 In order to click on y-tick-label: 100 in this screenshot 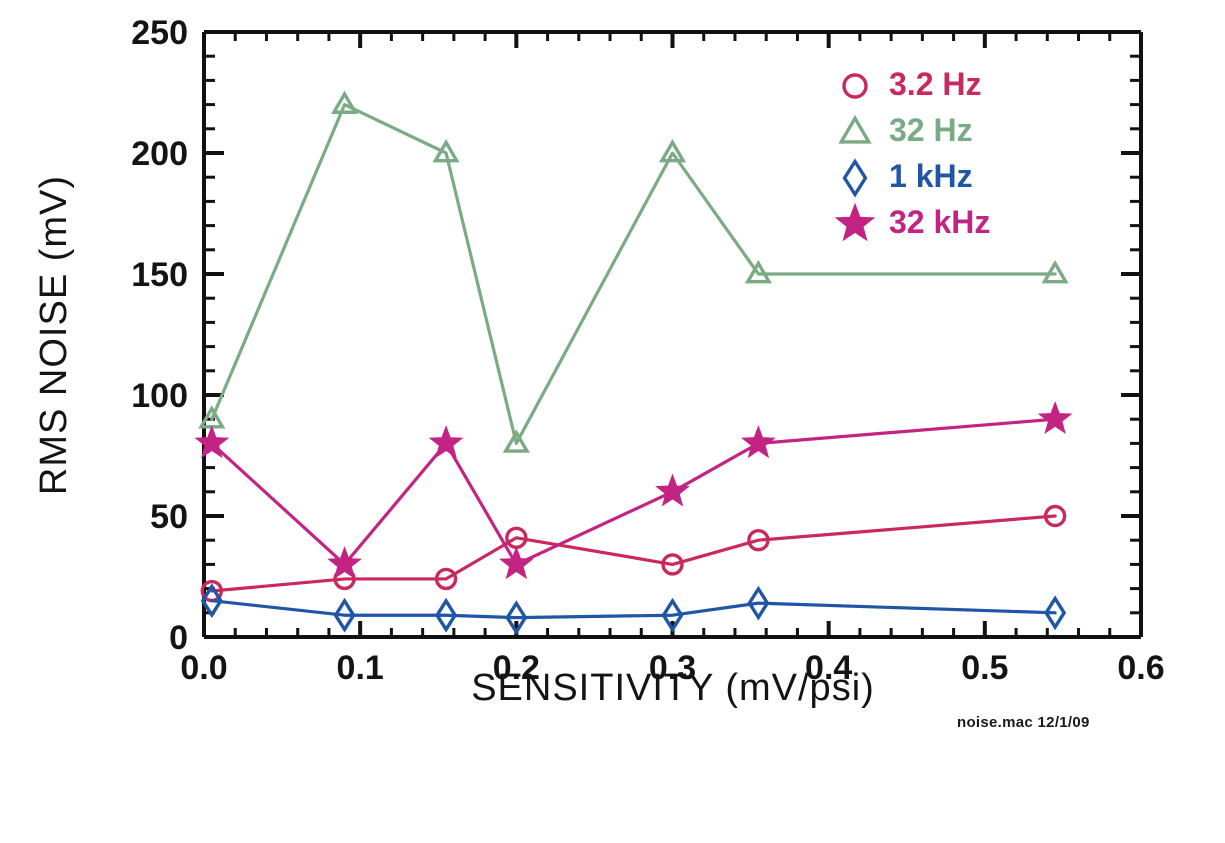, I will do `click(159, 396)`.